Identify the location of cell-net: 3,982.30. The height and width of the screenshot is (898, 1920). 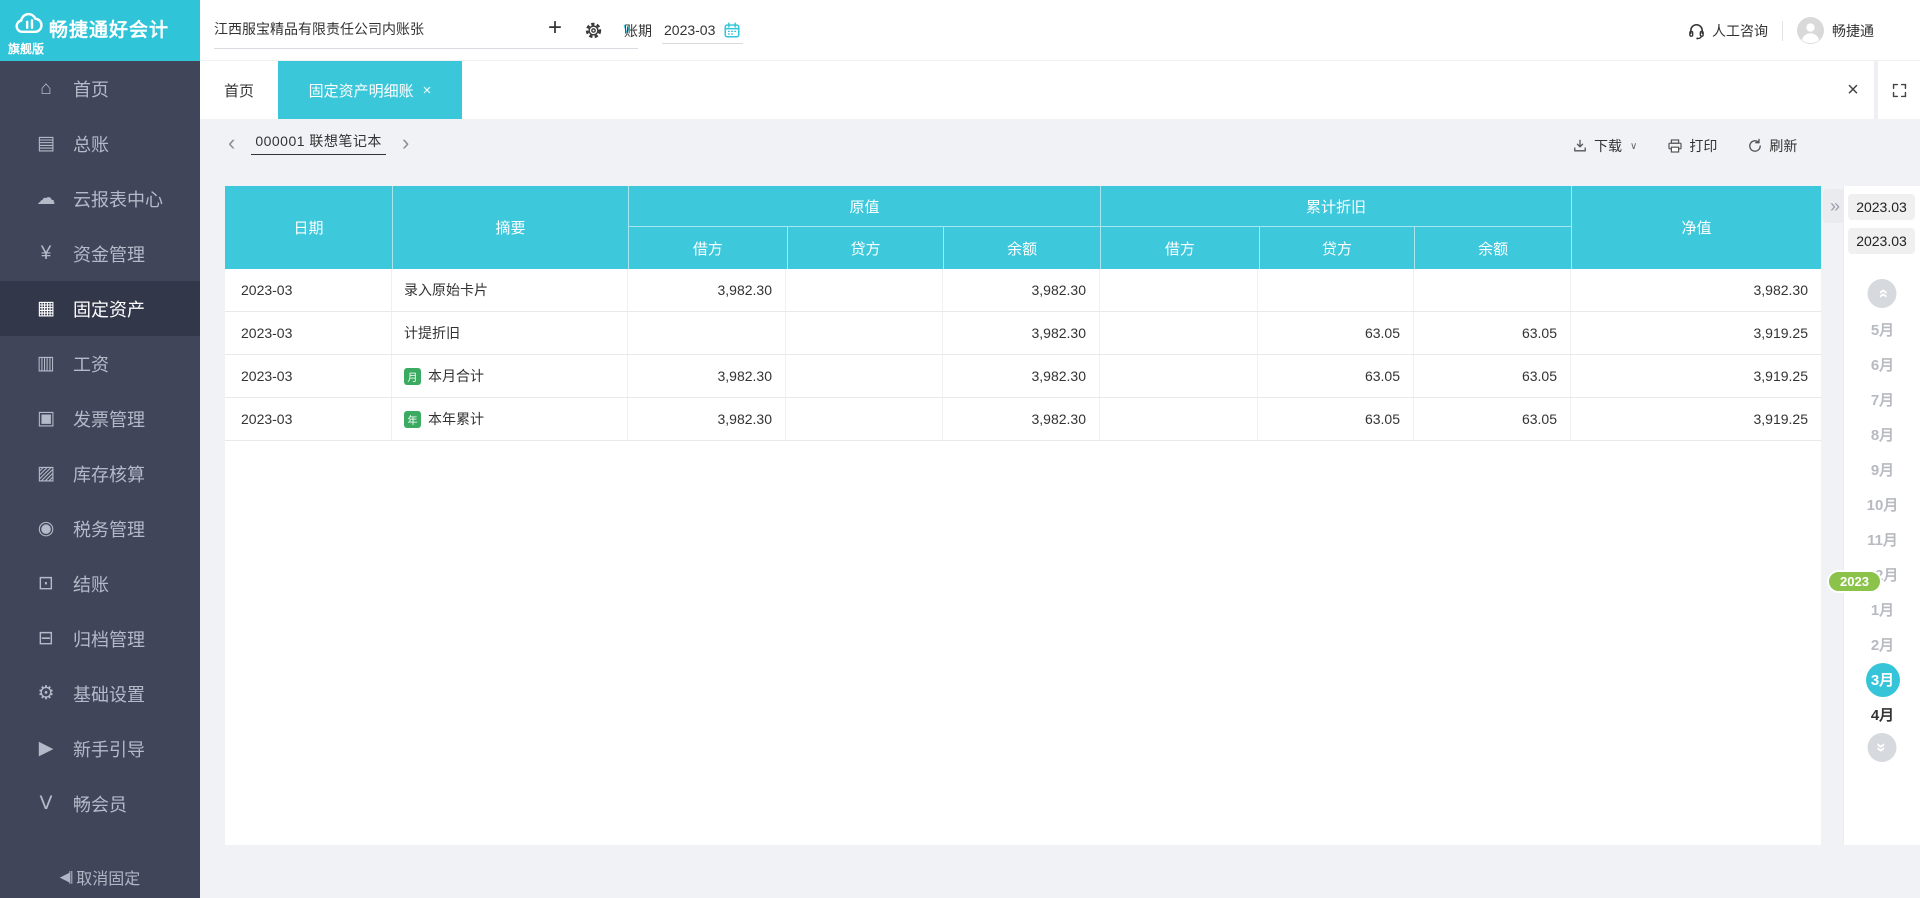
(1781, 290).